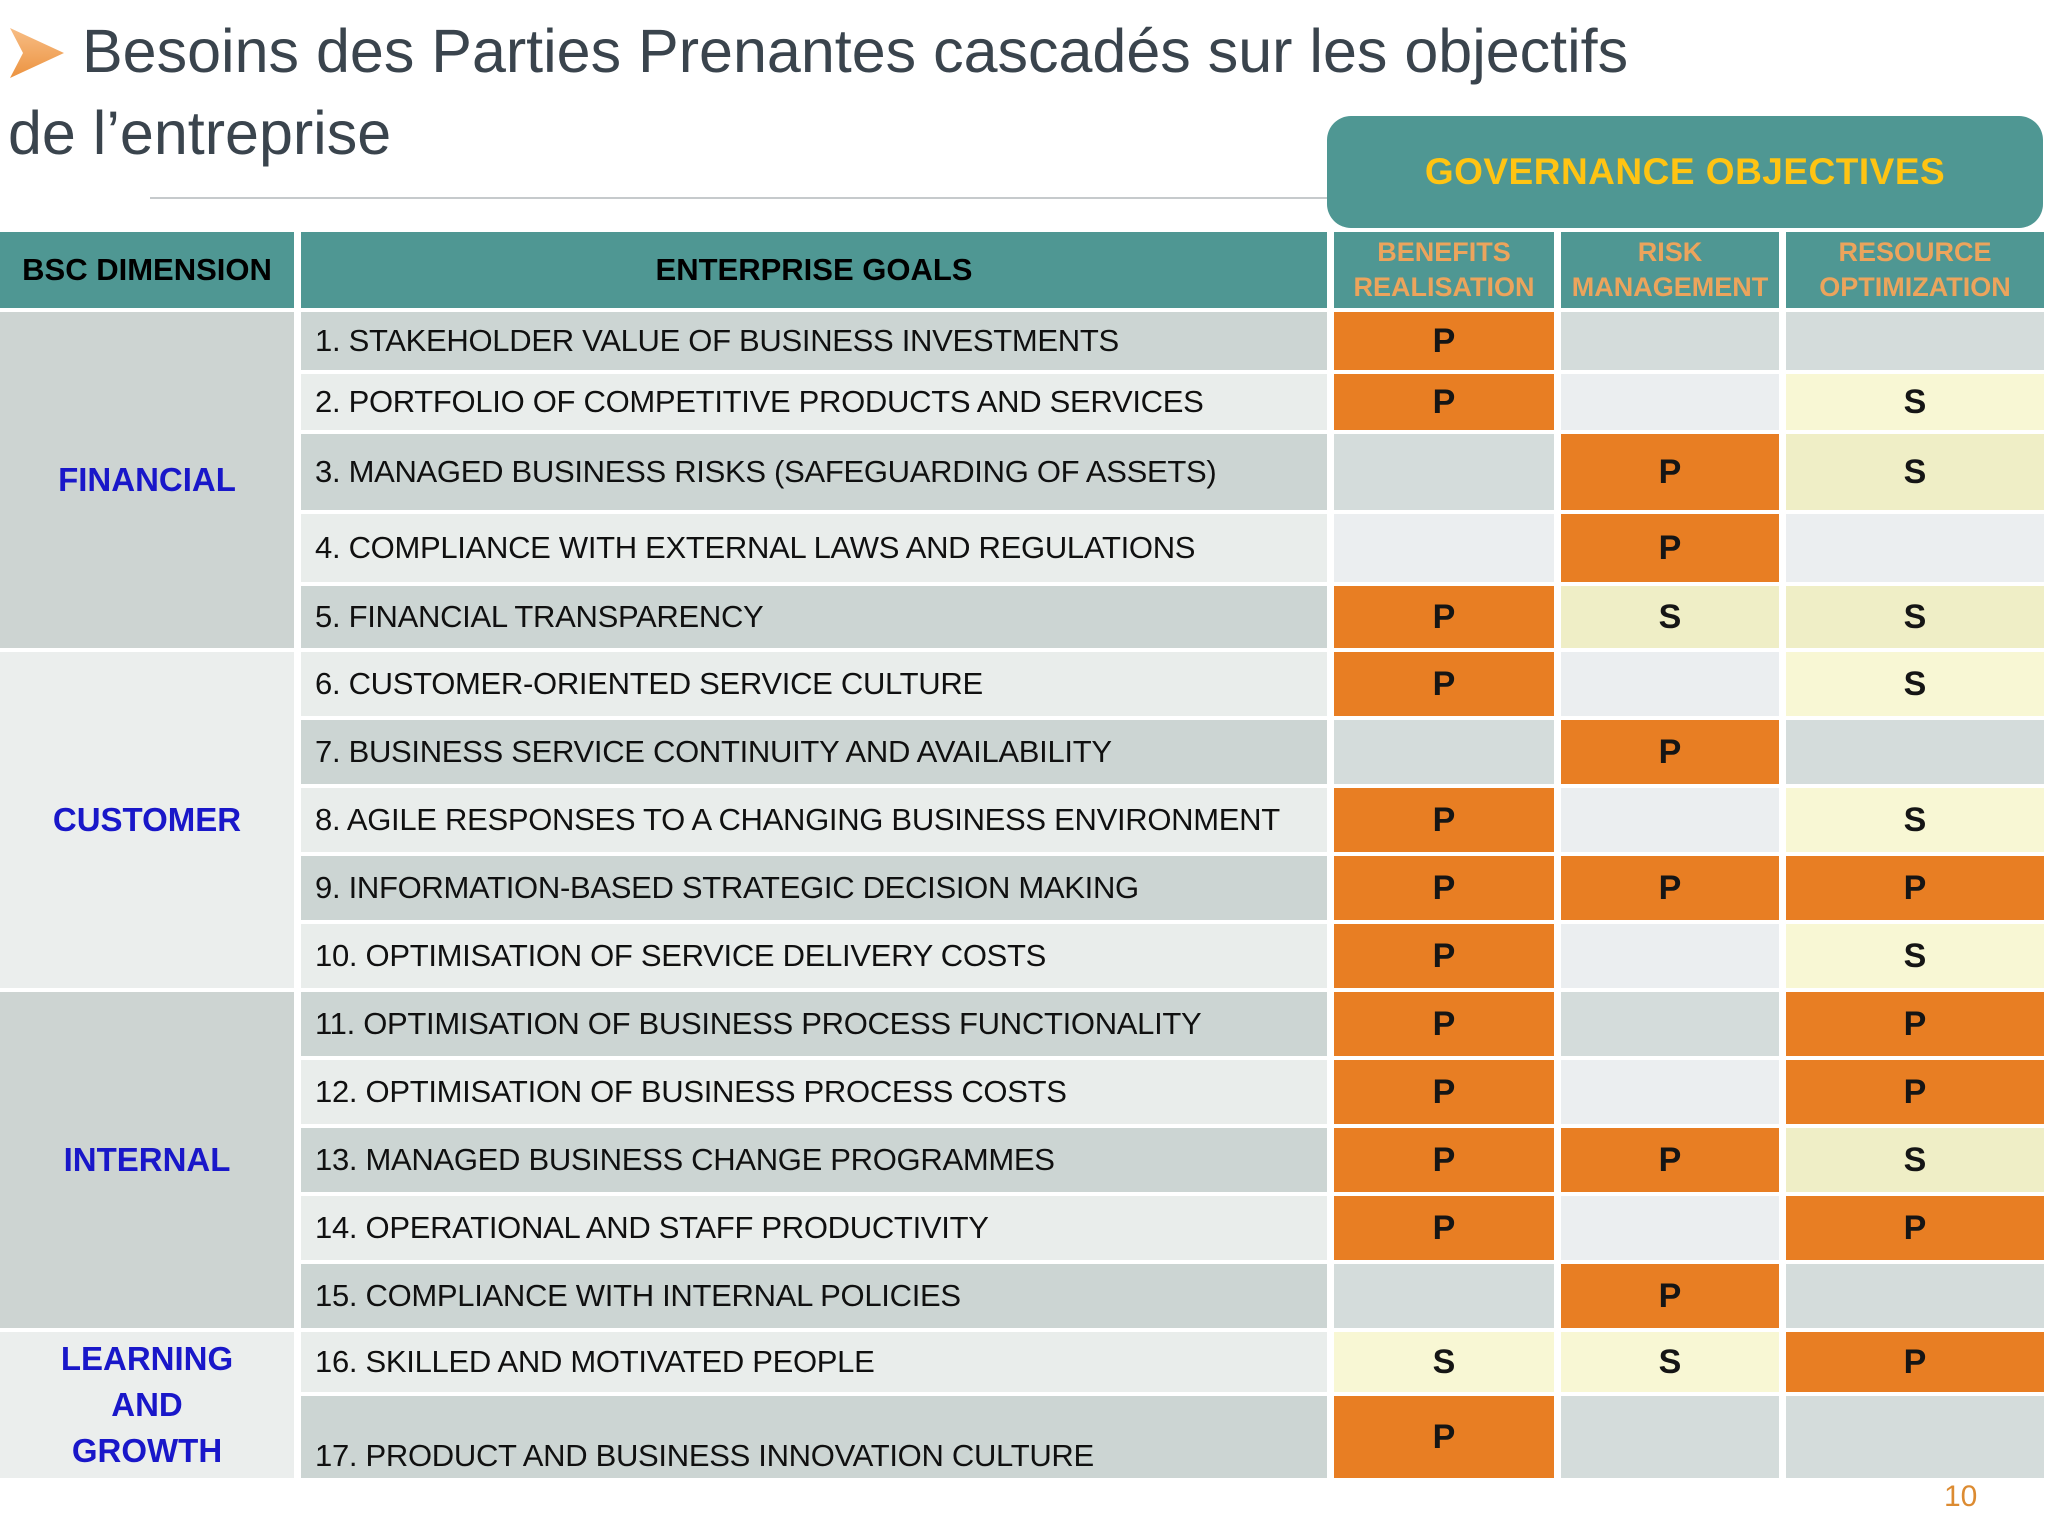 This screenshot has height=1536, width=2048. I want to click on dimension-cell-internal: INTERNAL, so click(147, 1160).